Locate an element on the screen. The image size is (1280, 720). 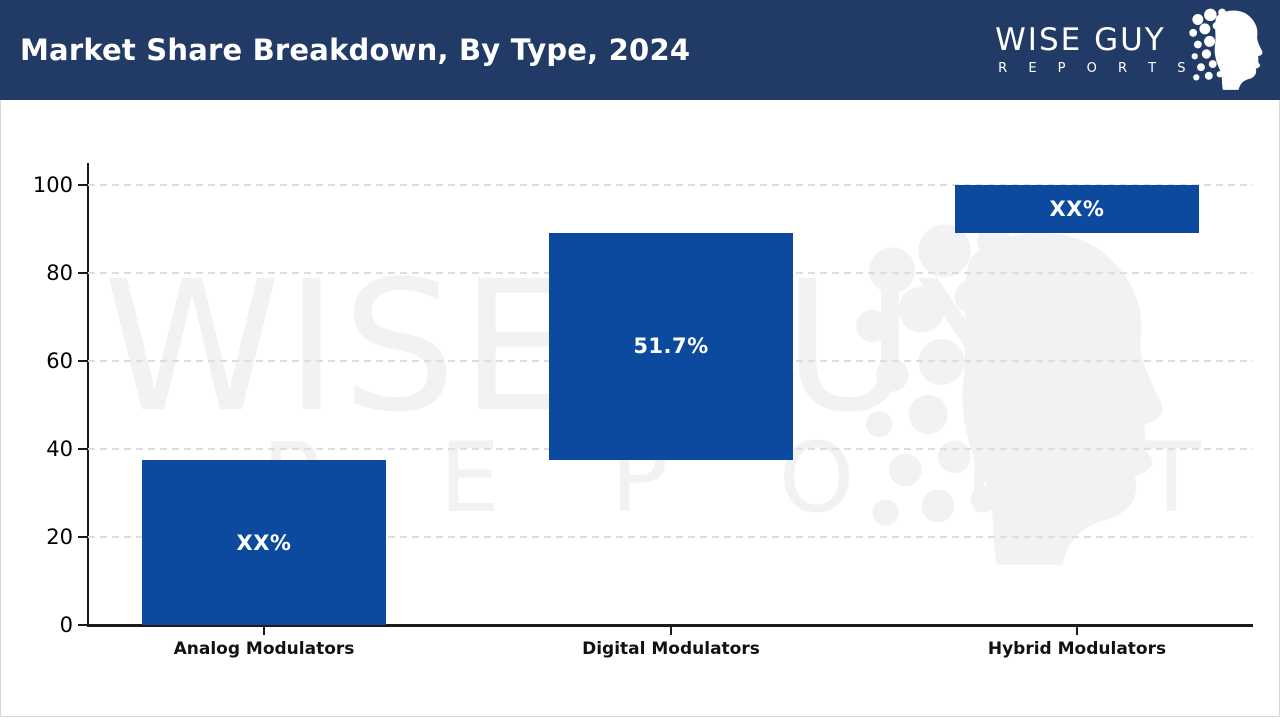
x-category-label: Digital Modulators is located at coordinates (671, 649).